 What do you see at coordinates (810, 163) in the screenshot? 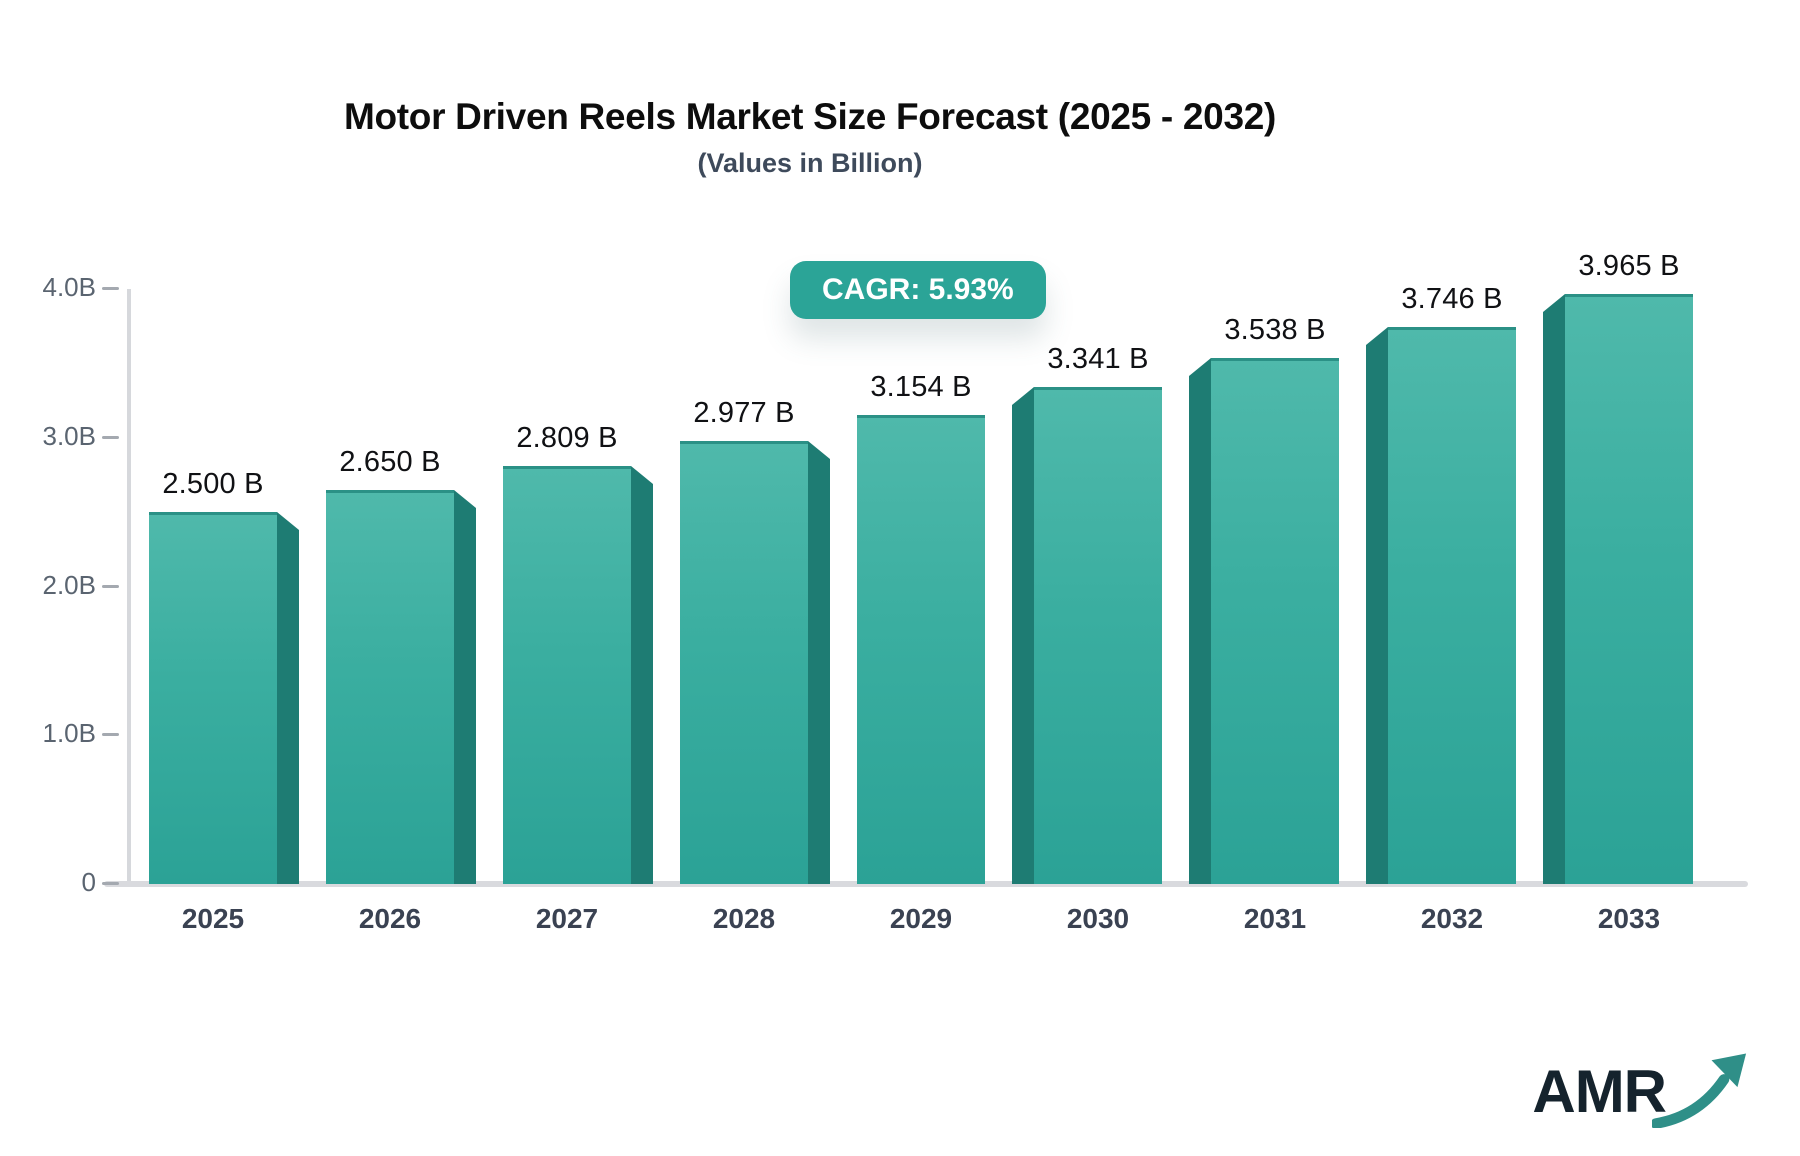
I see `chart-subtitle: (Values in Billion)` at bounding box center [810, 163].